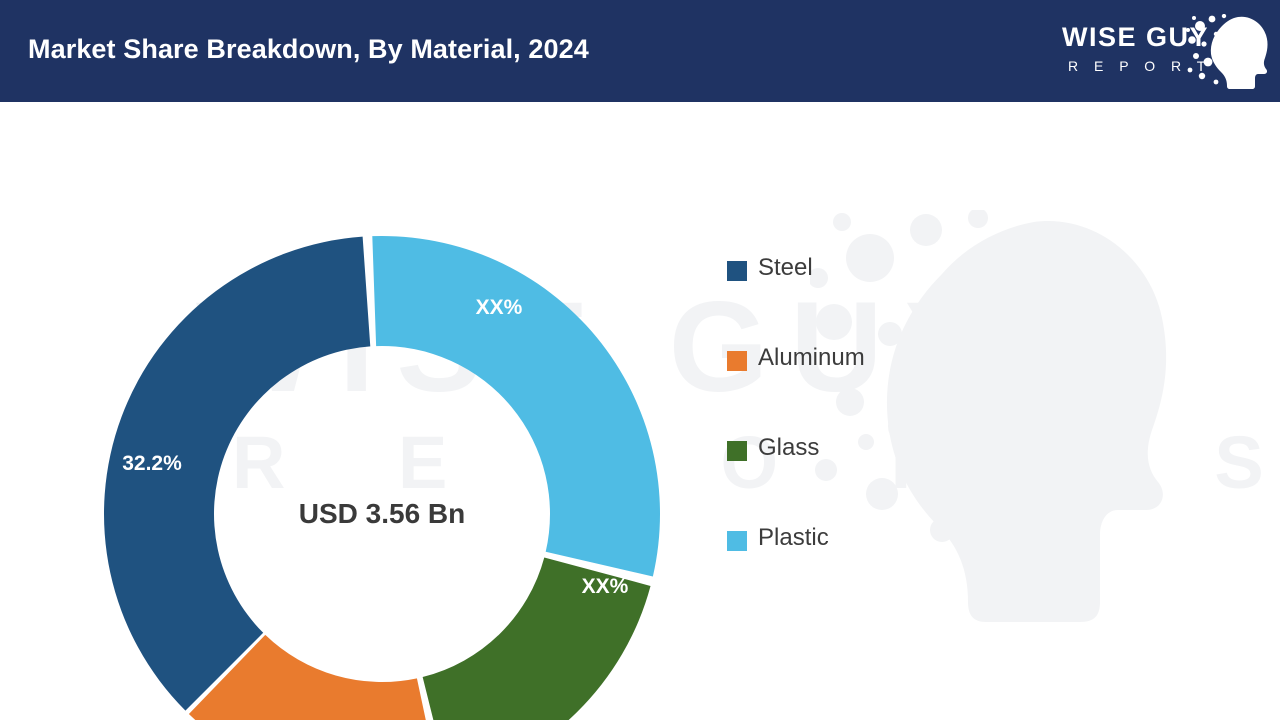 This screenshot has height=720, width=1280. What do you see at coordinates (737, 271) in the screenshot?
I see `legend-swatch-steel` at bounding box center [737, 271].